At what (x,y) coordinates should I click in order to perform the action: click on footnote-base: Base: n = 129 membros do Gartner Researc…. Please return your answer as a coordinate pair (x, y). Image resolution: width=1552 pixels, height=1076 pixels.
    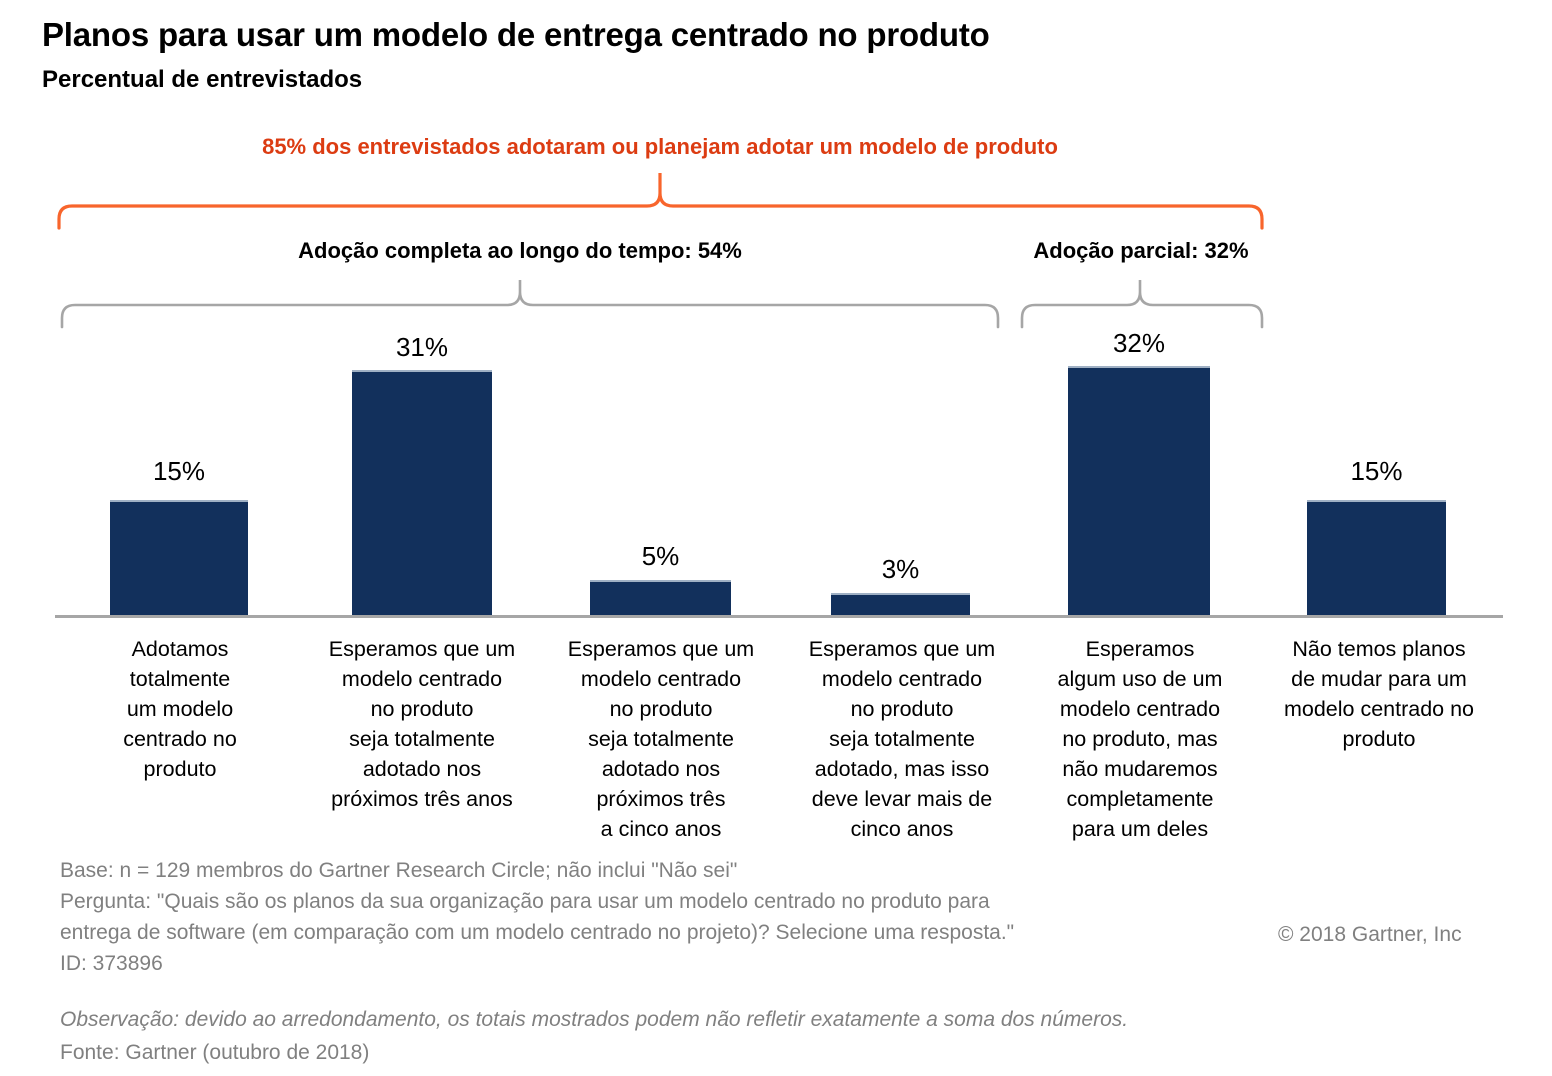
    Looking at the image, I should click on (399, 870).